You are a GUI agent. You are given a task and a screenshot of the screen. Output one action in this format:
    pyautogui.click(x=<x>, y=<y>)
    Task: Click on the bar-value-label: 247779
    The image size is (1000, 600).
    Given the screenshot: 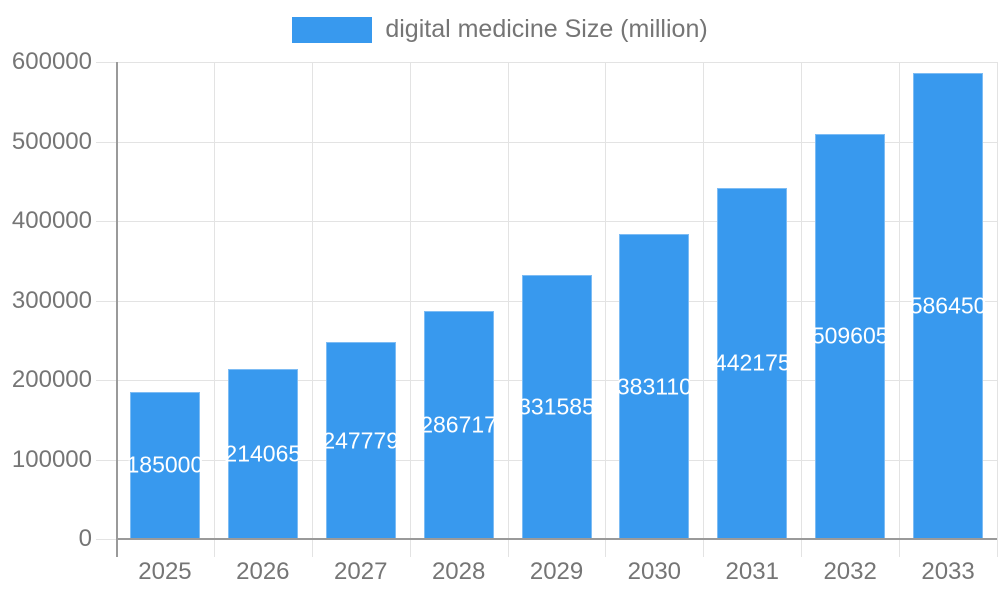 What is the action you would take?
    pyautogui.click(x=361, y=440)
    